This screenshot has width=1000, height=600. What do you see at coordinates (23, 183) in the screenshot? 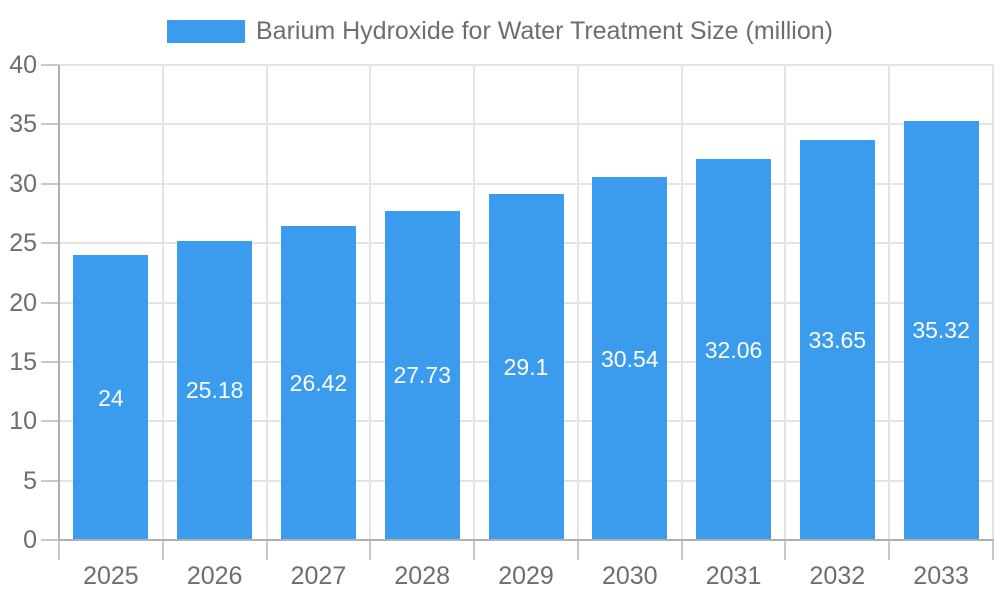
I see `y-axis-label: 30` at bounding box center [23, 183].